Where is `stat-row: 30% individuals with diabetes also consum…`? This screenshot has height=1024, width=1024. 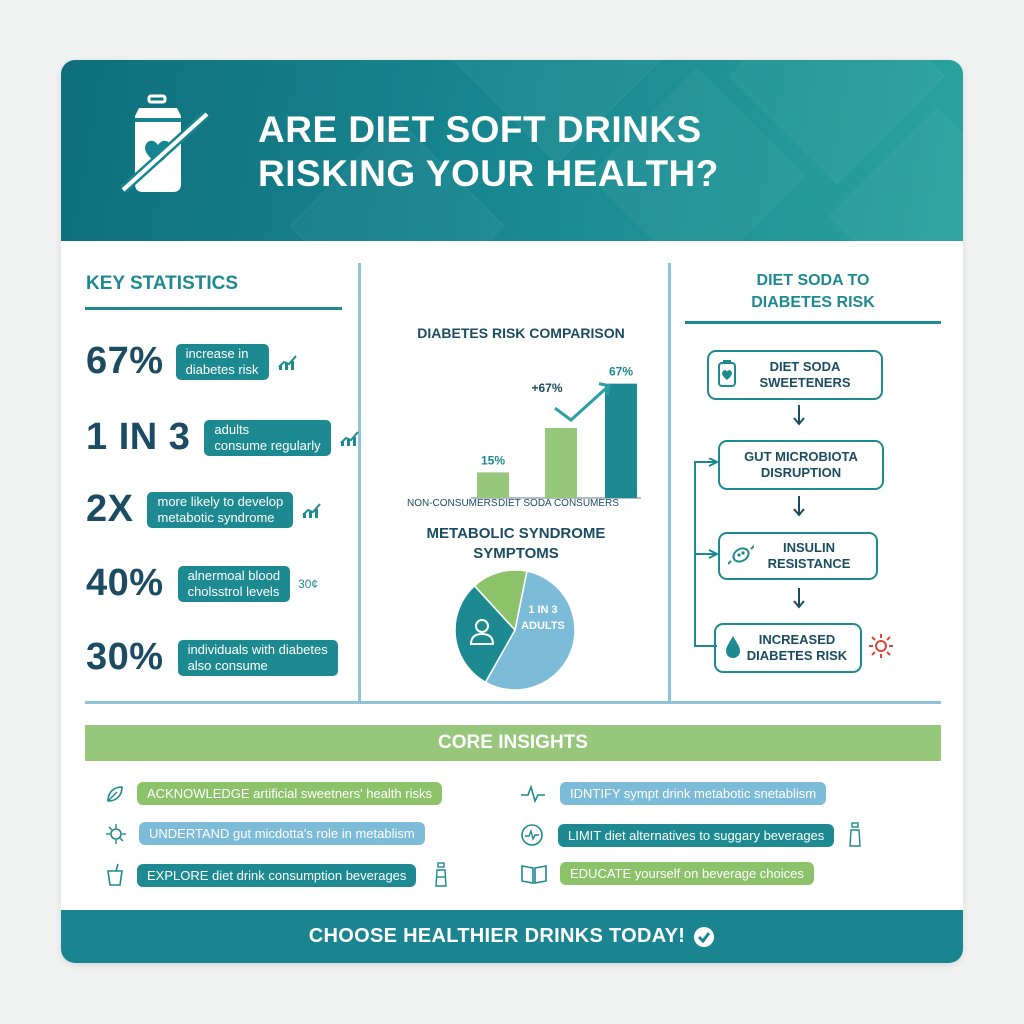 stat-row: 30% individuals with diabetes also consum… is located at coordinates (212, 657).